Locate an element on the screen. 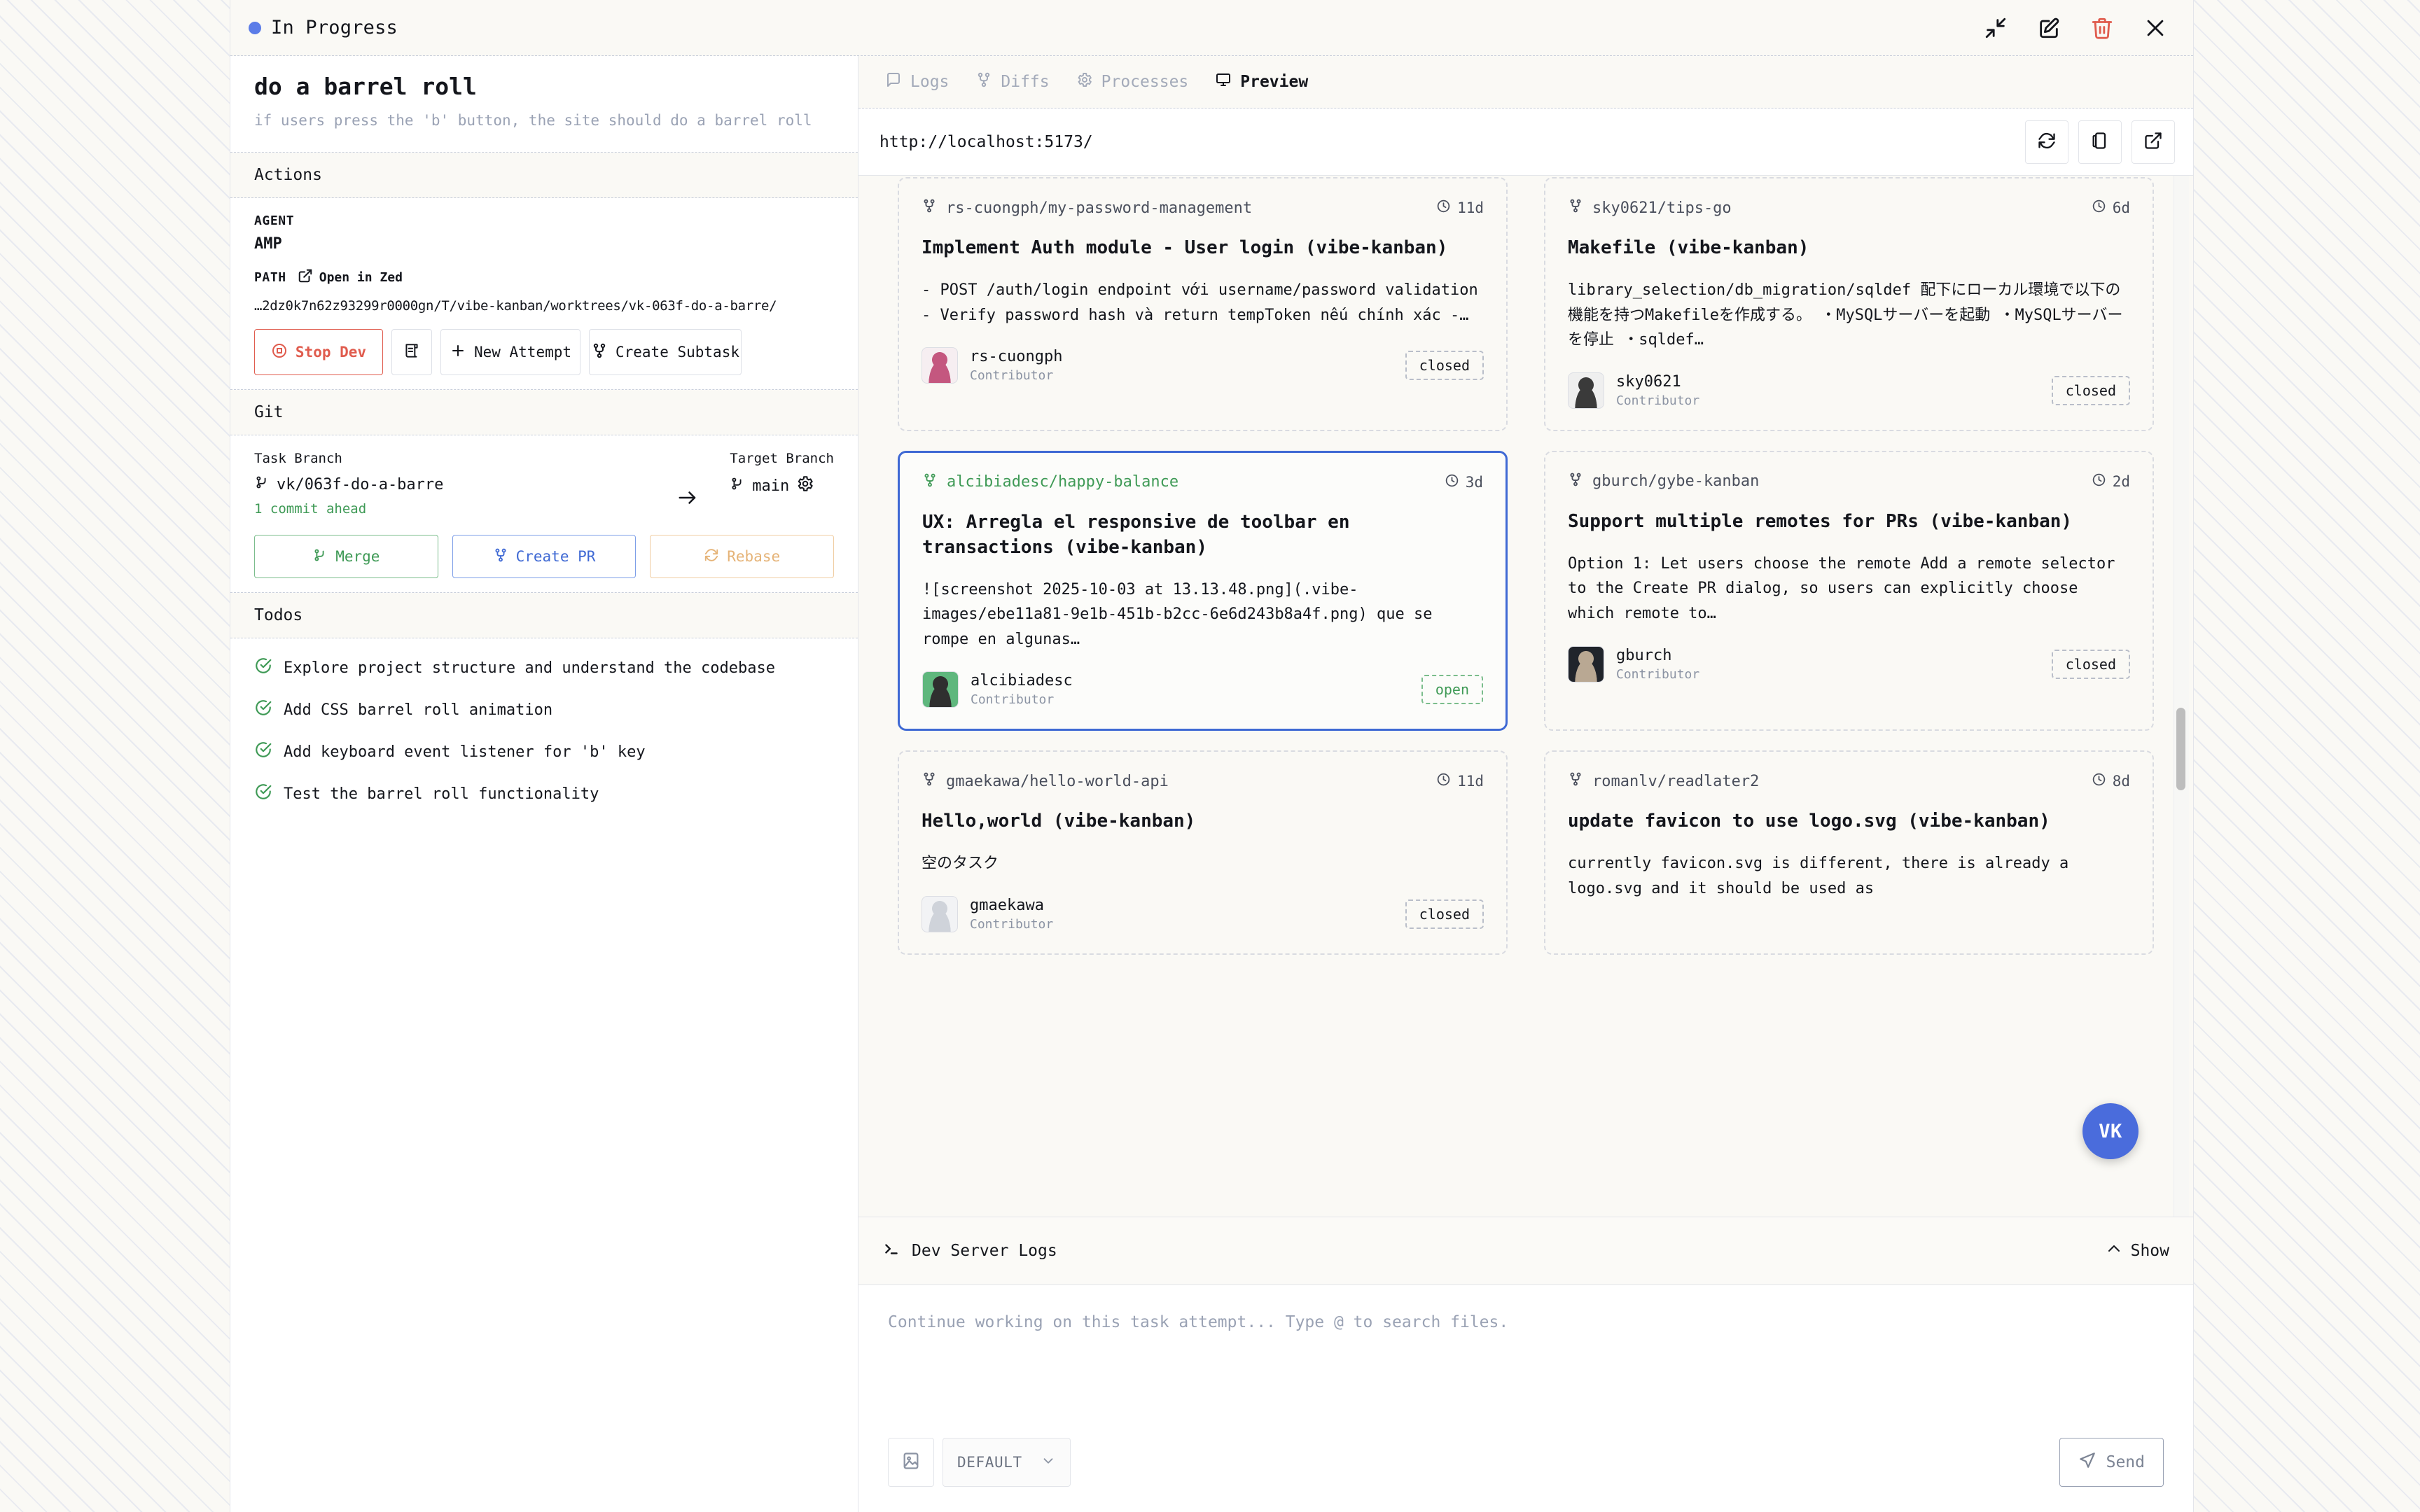  card-author: gmaekawa Contributor is located at coordinates (988, 913).